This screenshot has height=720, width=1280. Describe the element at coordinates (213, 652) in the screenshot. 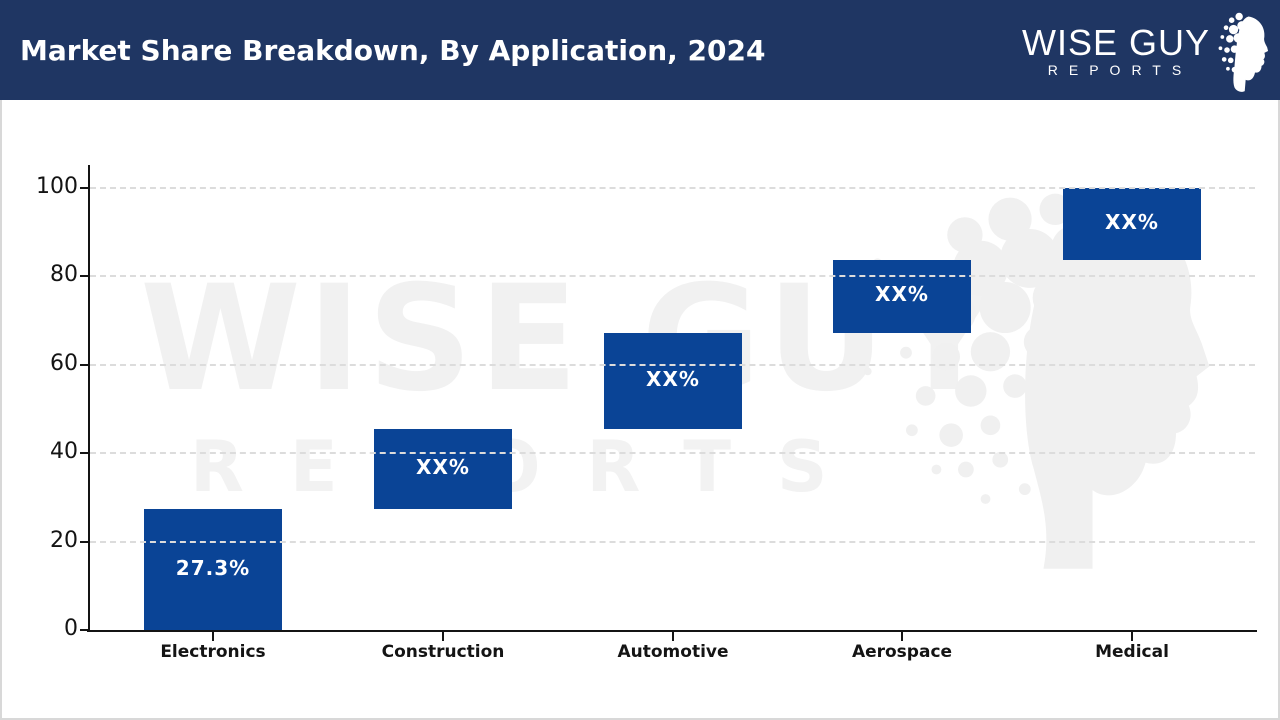

I see `x-category-label: Electronics` at that location.